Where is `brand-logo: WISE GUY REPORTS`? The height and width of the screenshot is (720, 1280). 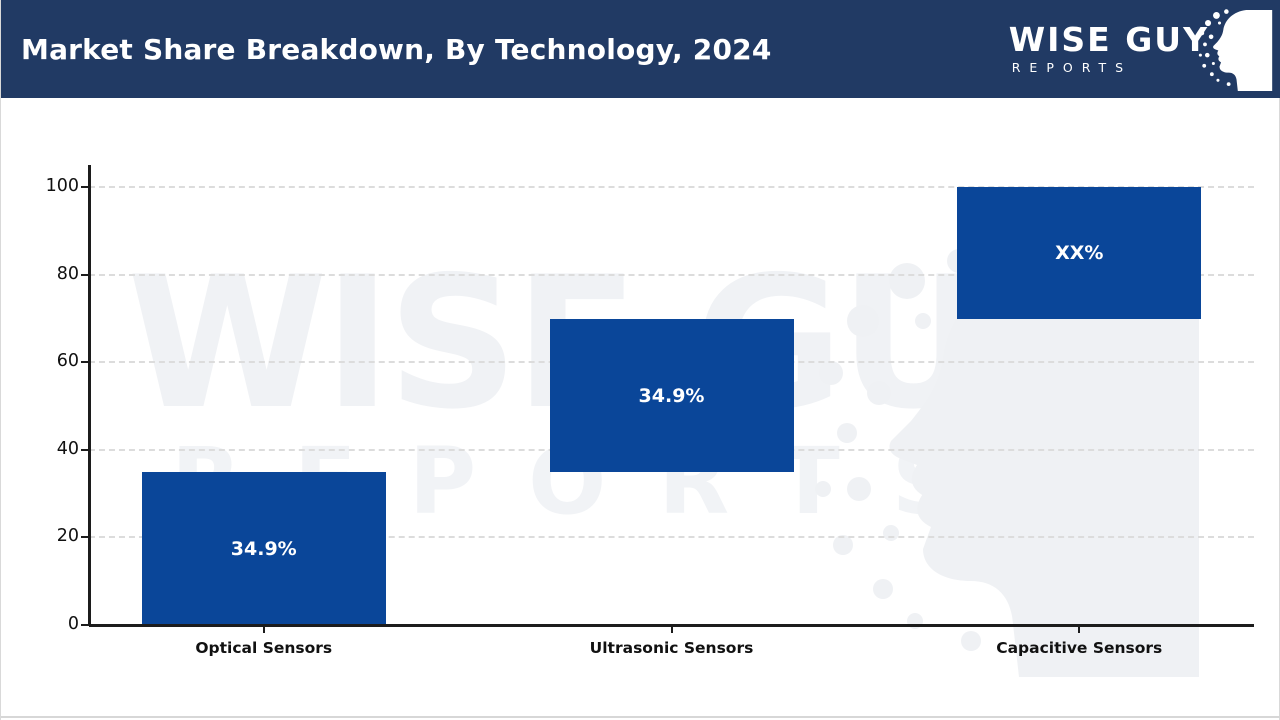 brand-logo: WISE GUY REPORTS is located at coordinates (1144, 49).